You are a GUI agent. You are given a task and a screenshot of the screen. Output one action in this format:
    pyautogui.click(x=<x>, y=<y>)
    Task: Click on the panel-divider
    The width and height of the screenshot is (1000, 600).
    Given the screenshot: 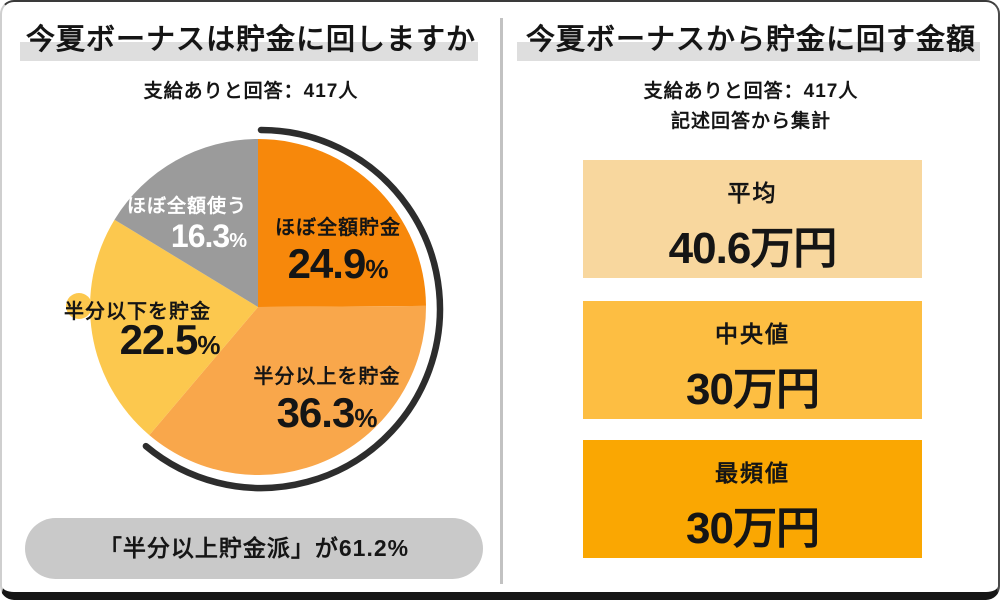 What is the action you would take?
    pyautogui.click(x=501, y=301)
    